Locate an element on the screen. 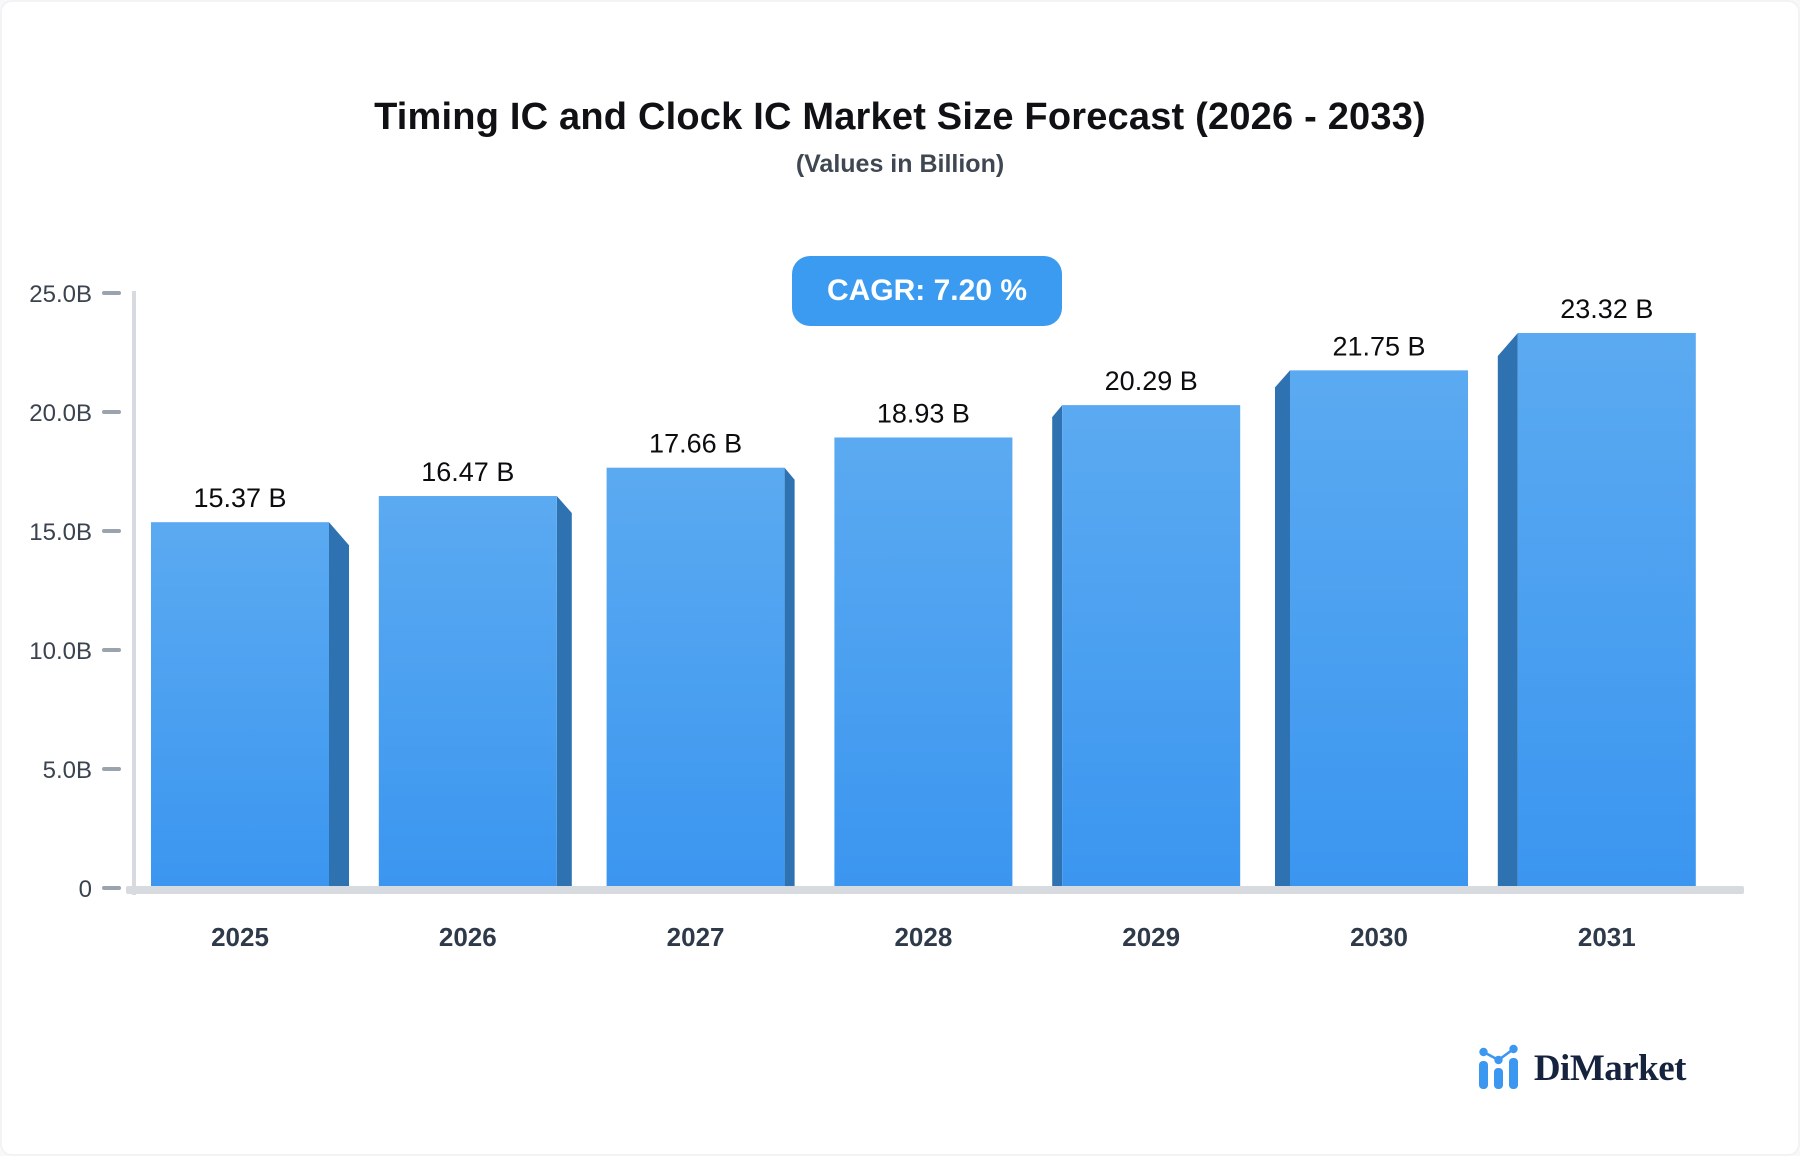 The image size is (1800, 1156). y-tick-label-15.0B: 15.0B is located at coordinates (60, 532).